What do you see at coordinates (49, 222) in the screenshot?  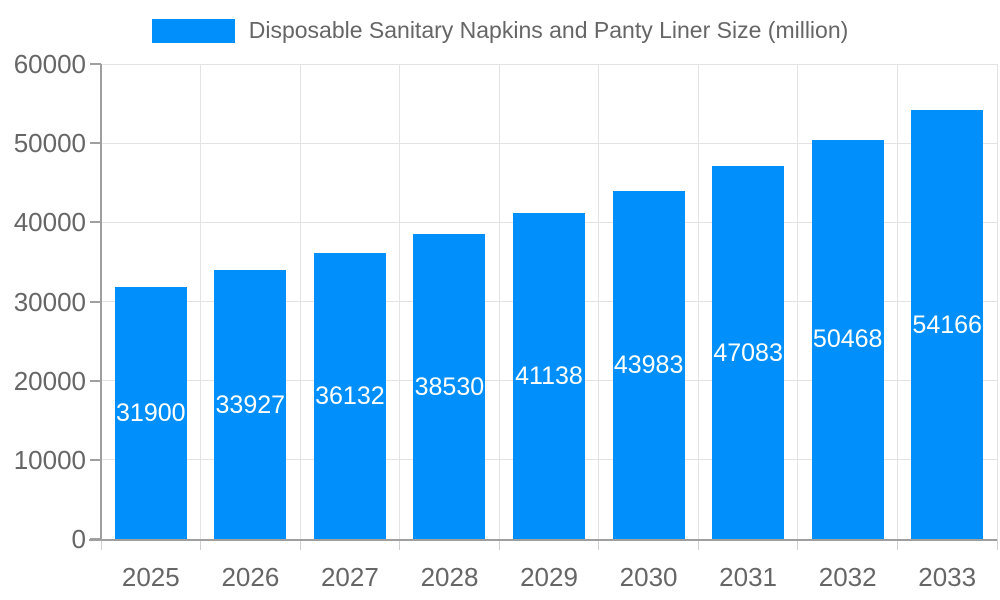 I see `y-tick-label: 40000` at bounding box center [49, 222].